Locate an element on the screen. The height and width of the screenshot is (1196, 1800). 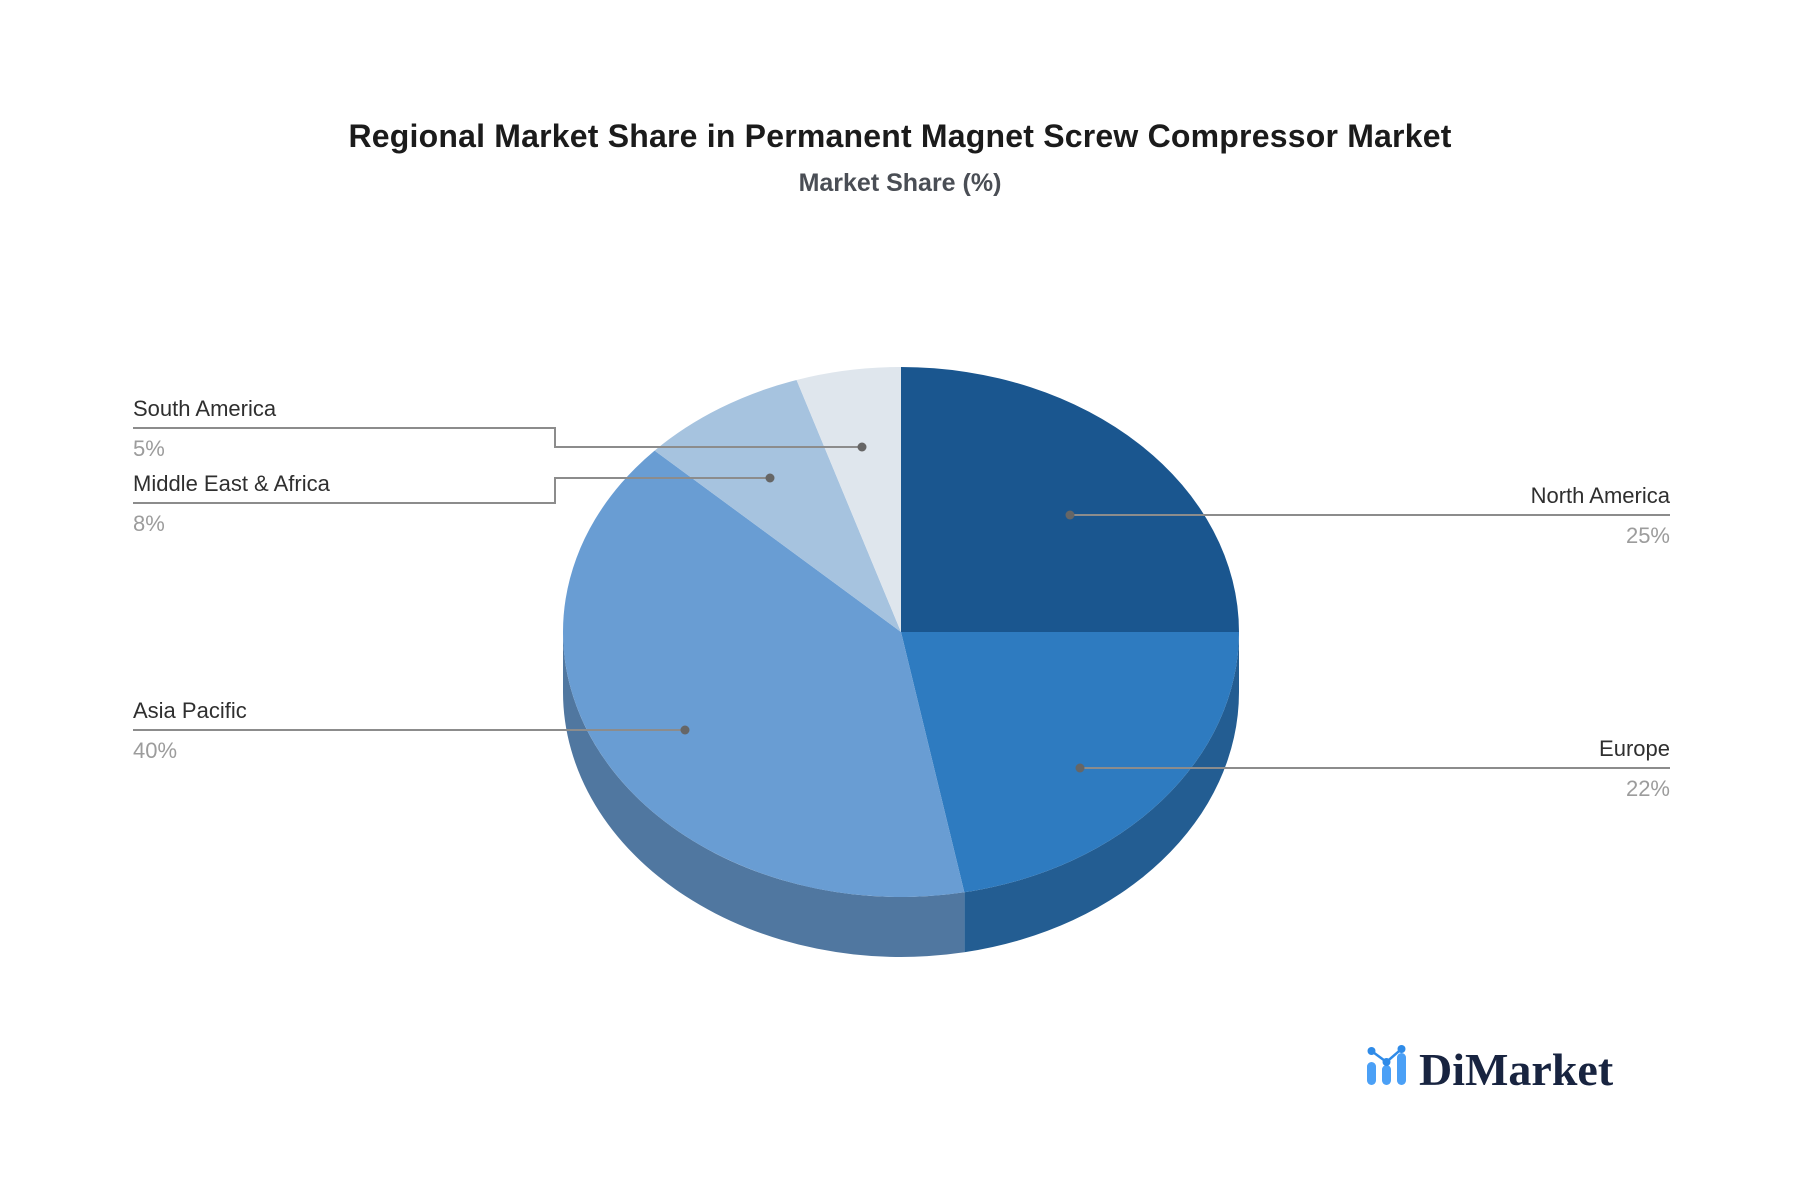
leader-line-middle-east-africa is located at coordinates (451, 490).